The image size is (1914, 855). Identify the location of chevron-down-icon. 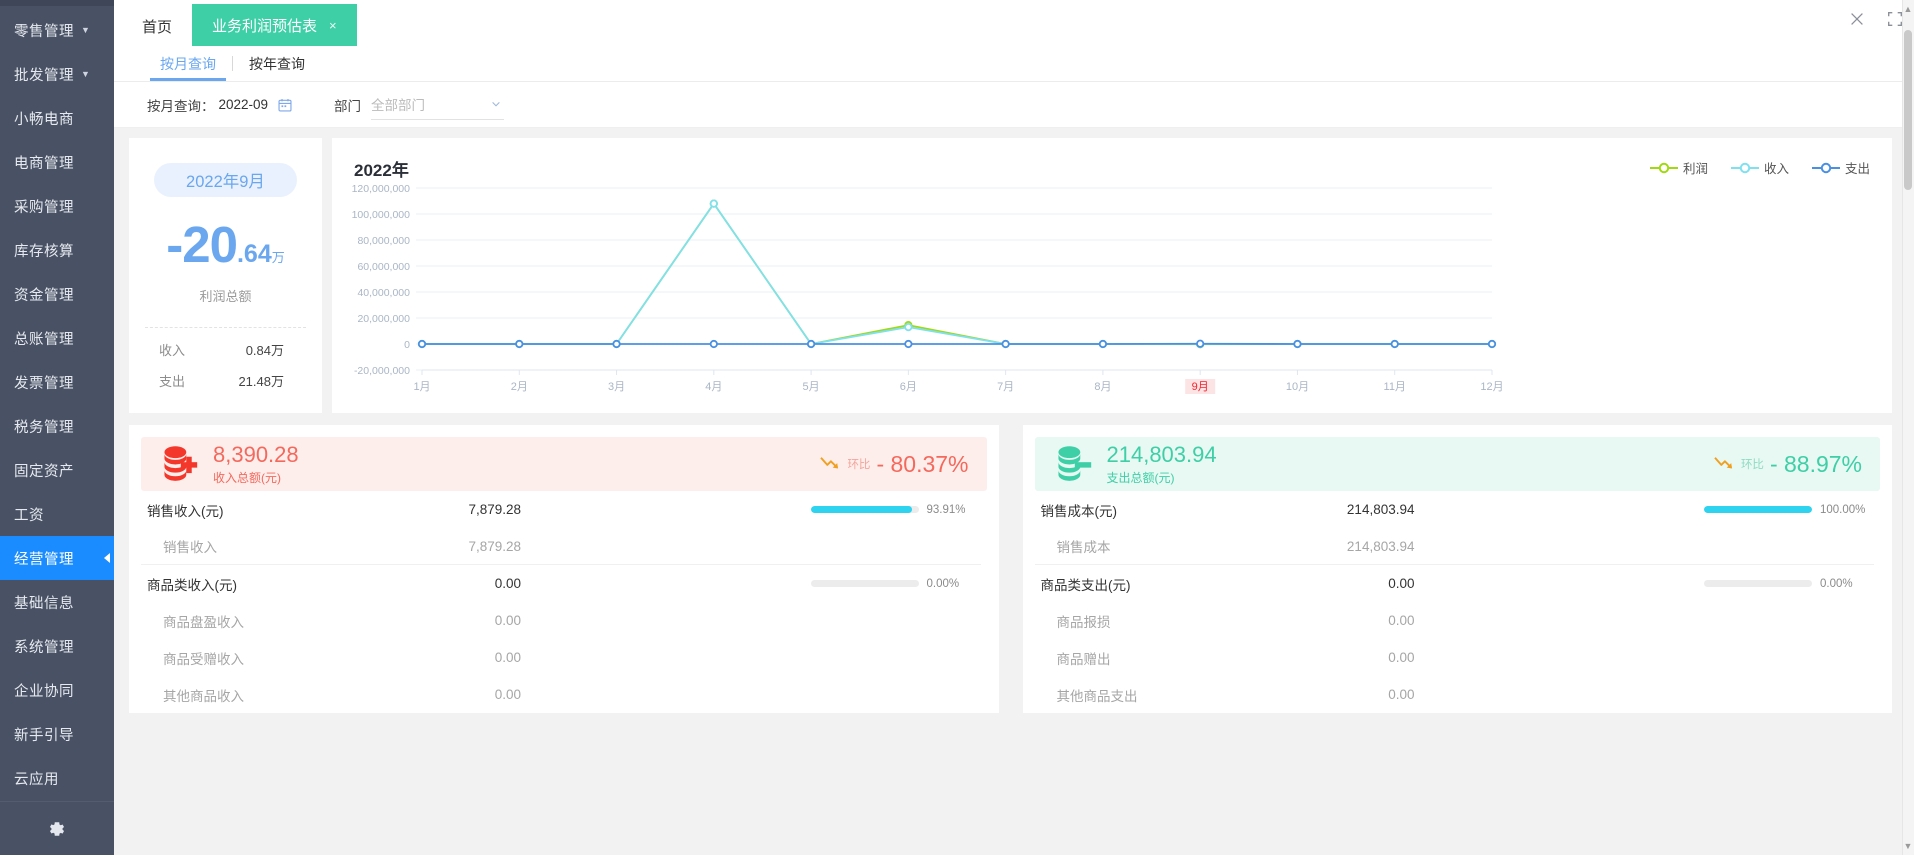
(496, 104).